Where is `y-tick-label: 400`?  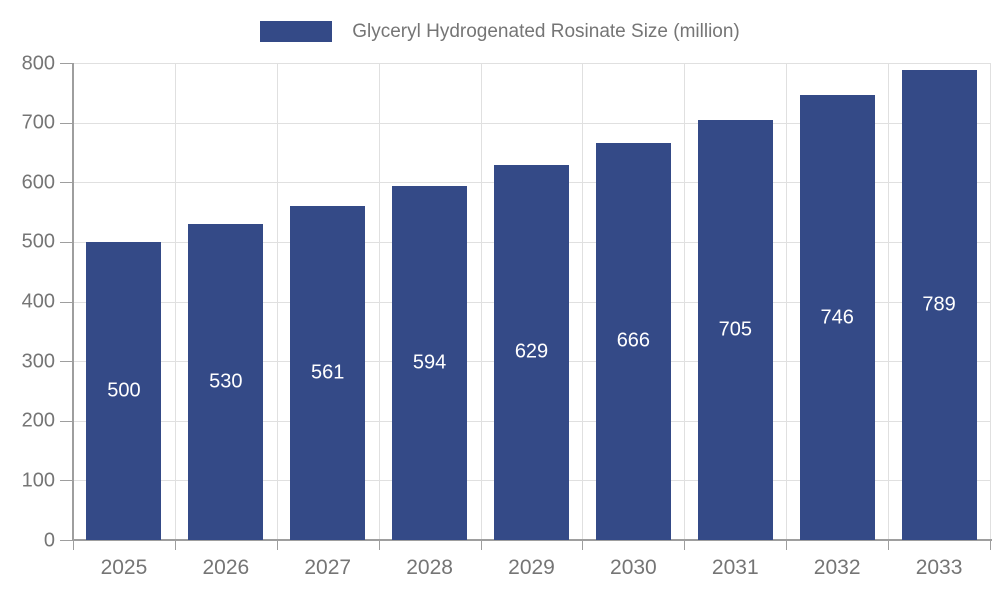
y-tick-label: 400 is located at coordinates (38, 301).